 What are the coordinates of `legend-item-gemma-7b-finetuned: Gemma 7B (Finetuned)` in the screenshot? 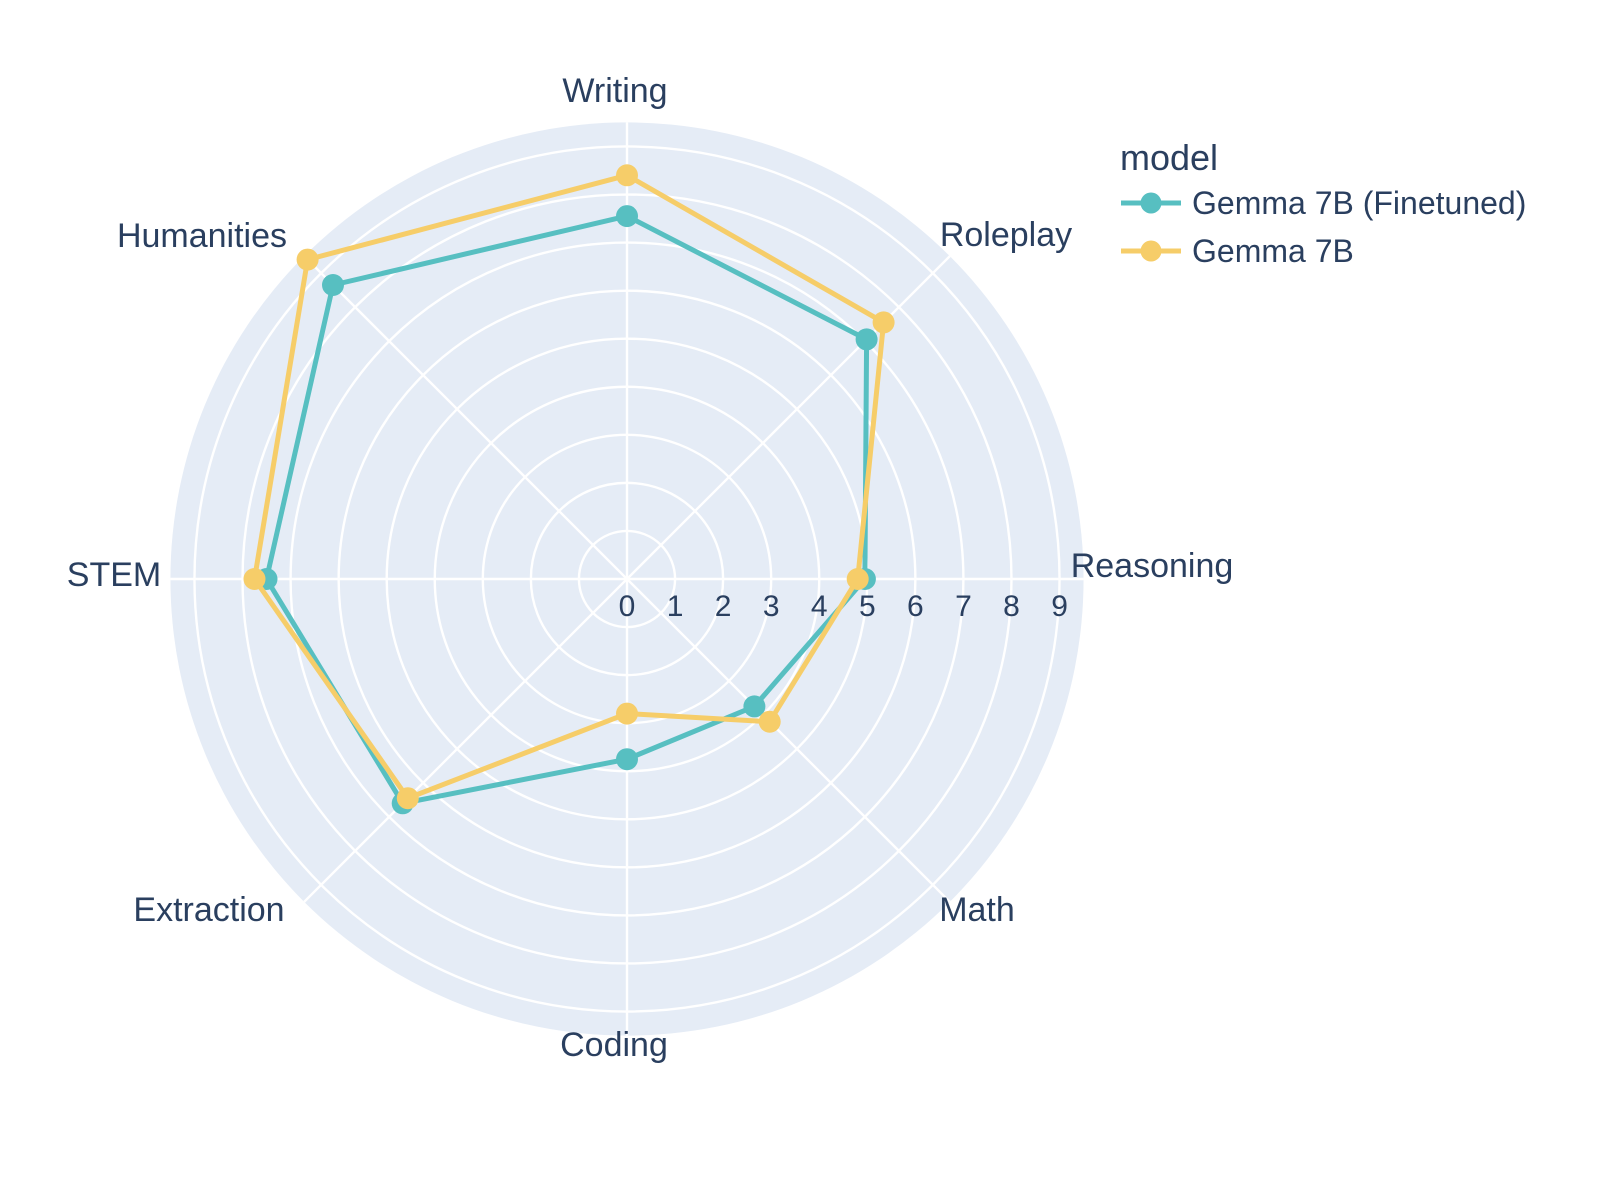 It's located at (1323, 203).